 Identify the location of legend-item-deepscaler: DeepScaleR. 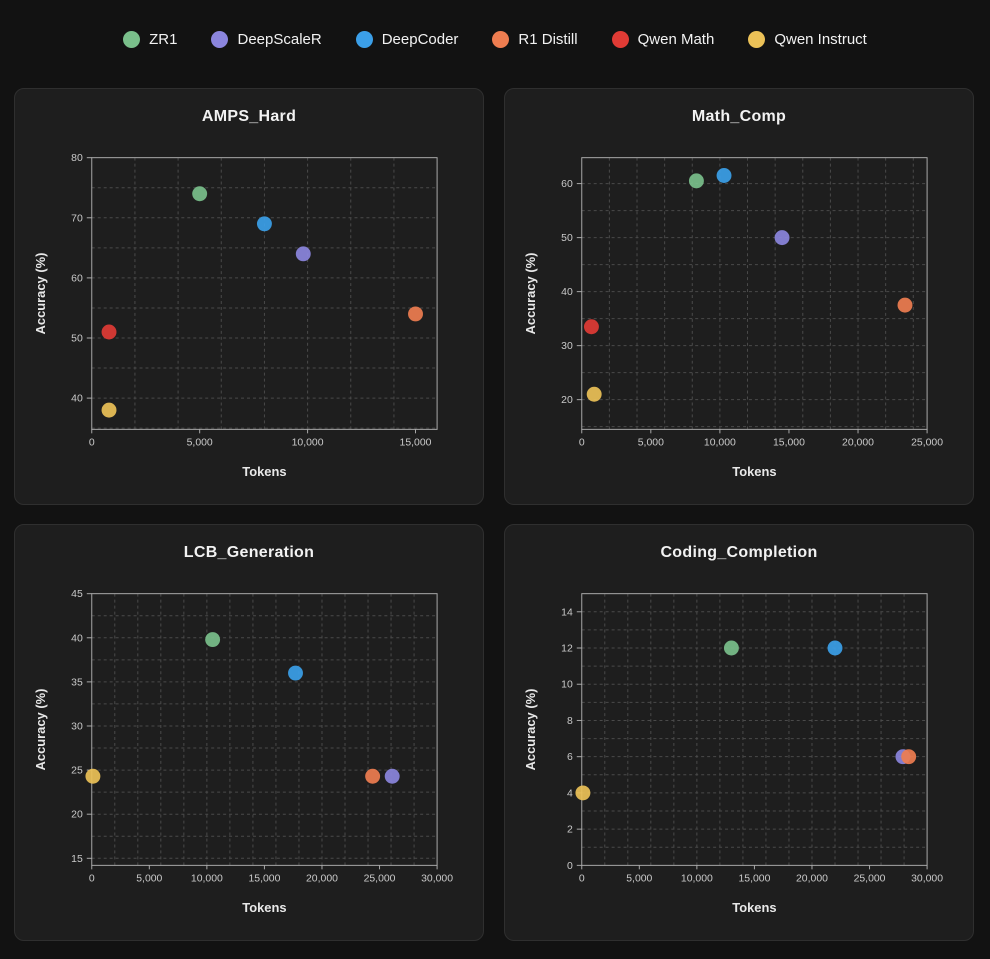
(266, 39).